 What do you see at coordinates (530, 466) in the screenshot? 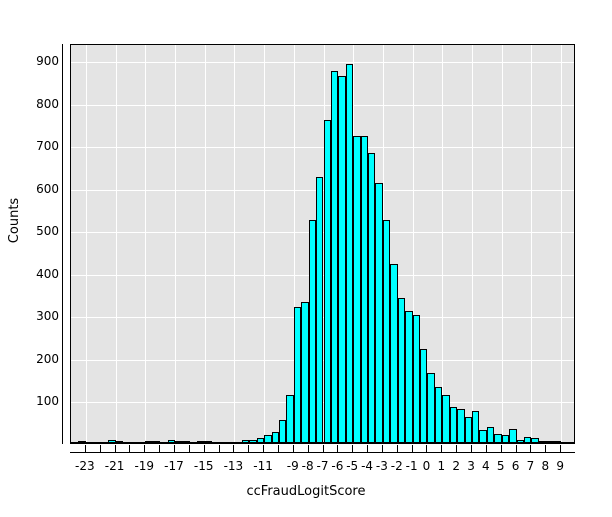
I see `x-axis-tick-label: 7` at bounding box center [530, 466].